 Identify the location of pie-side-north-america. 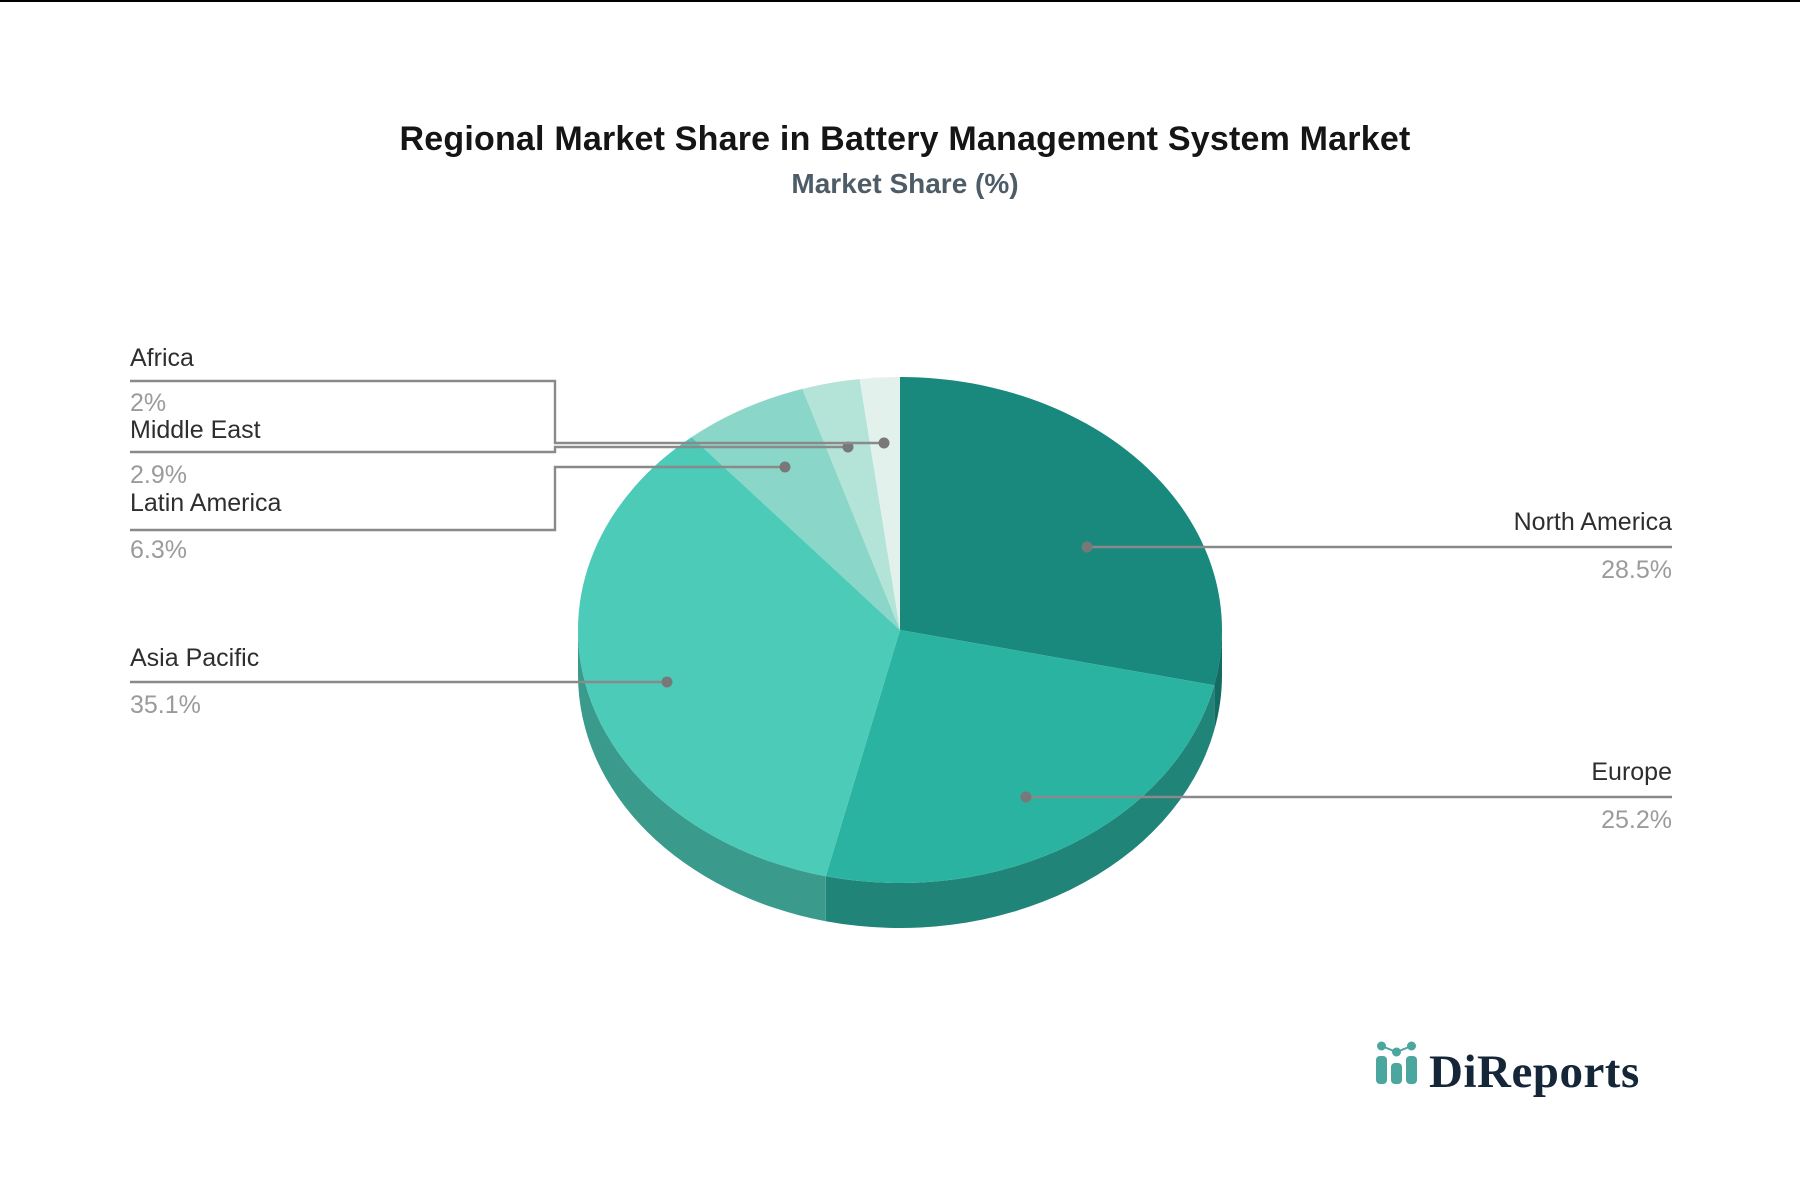
(1218, 680).